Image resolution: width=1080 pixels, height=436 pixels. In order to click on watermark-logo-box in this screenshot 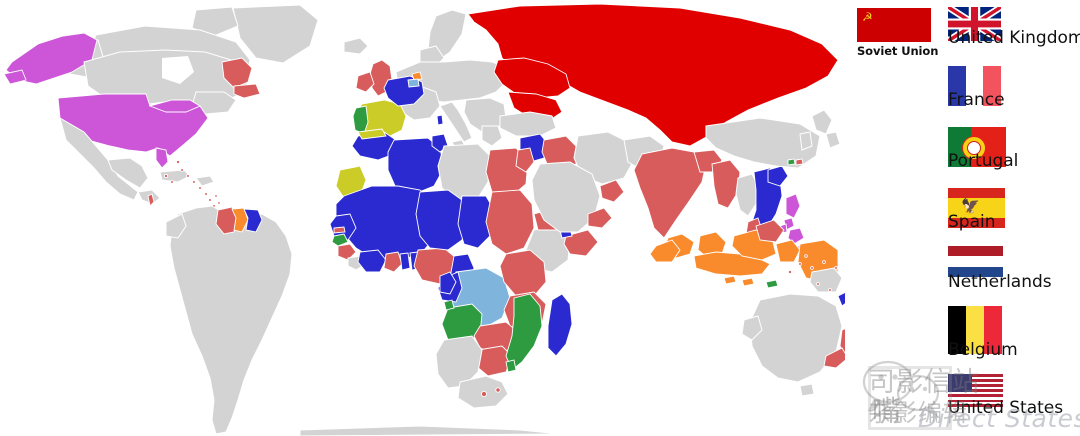, I will do `click(910, 398)`.